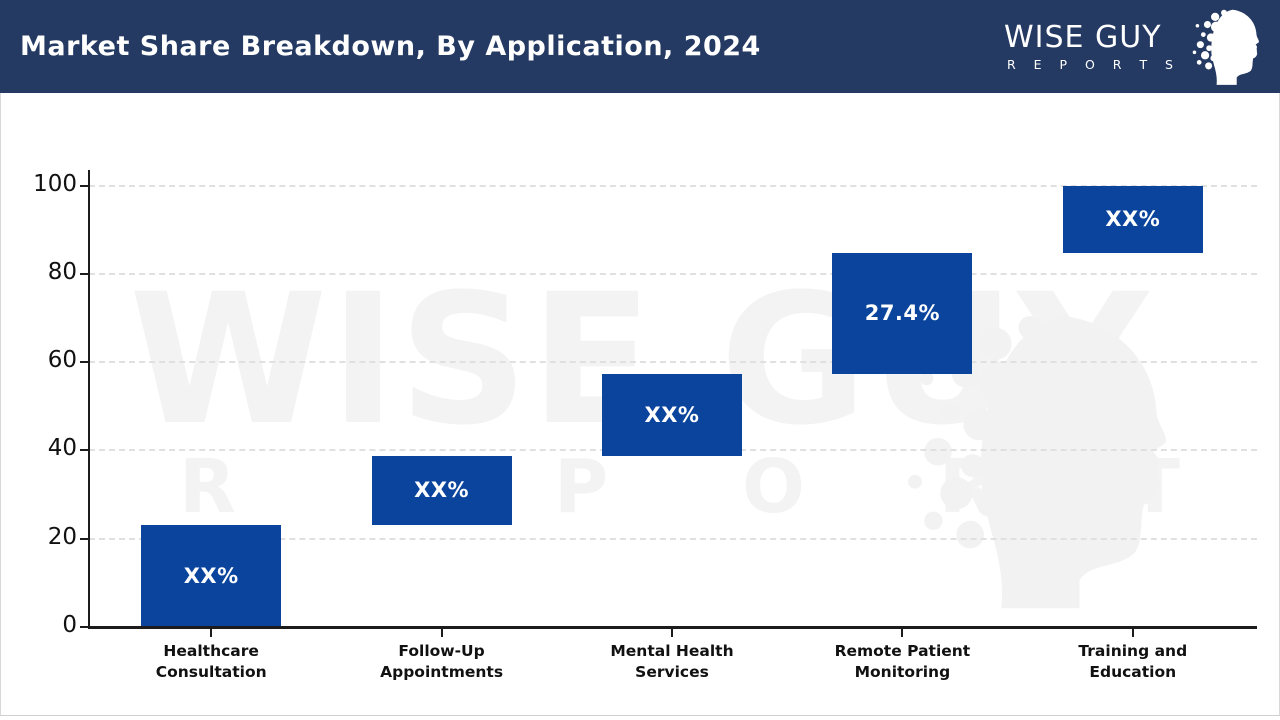  I want to click on y-tick-label: 20, so click(62, 536).